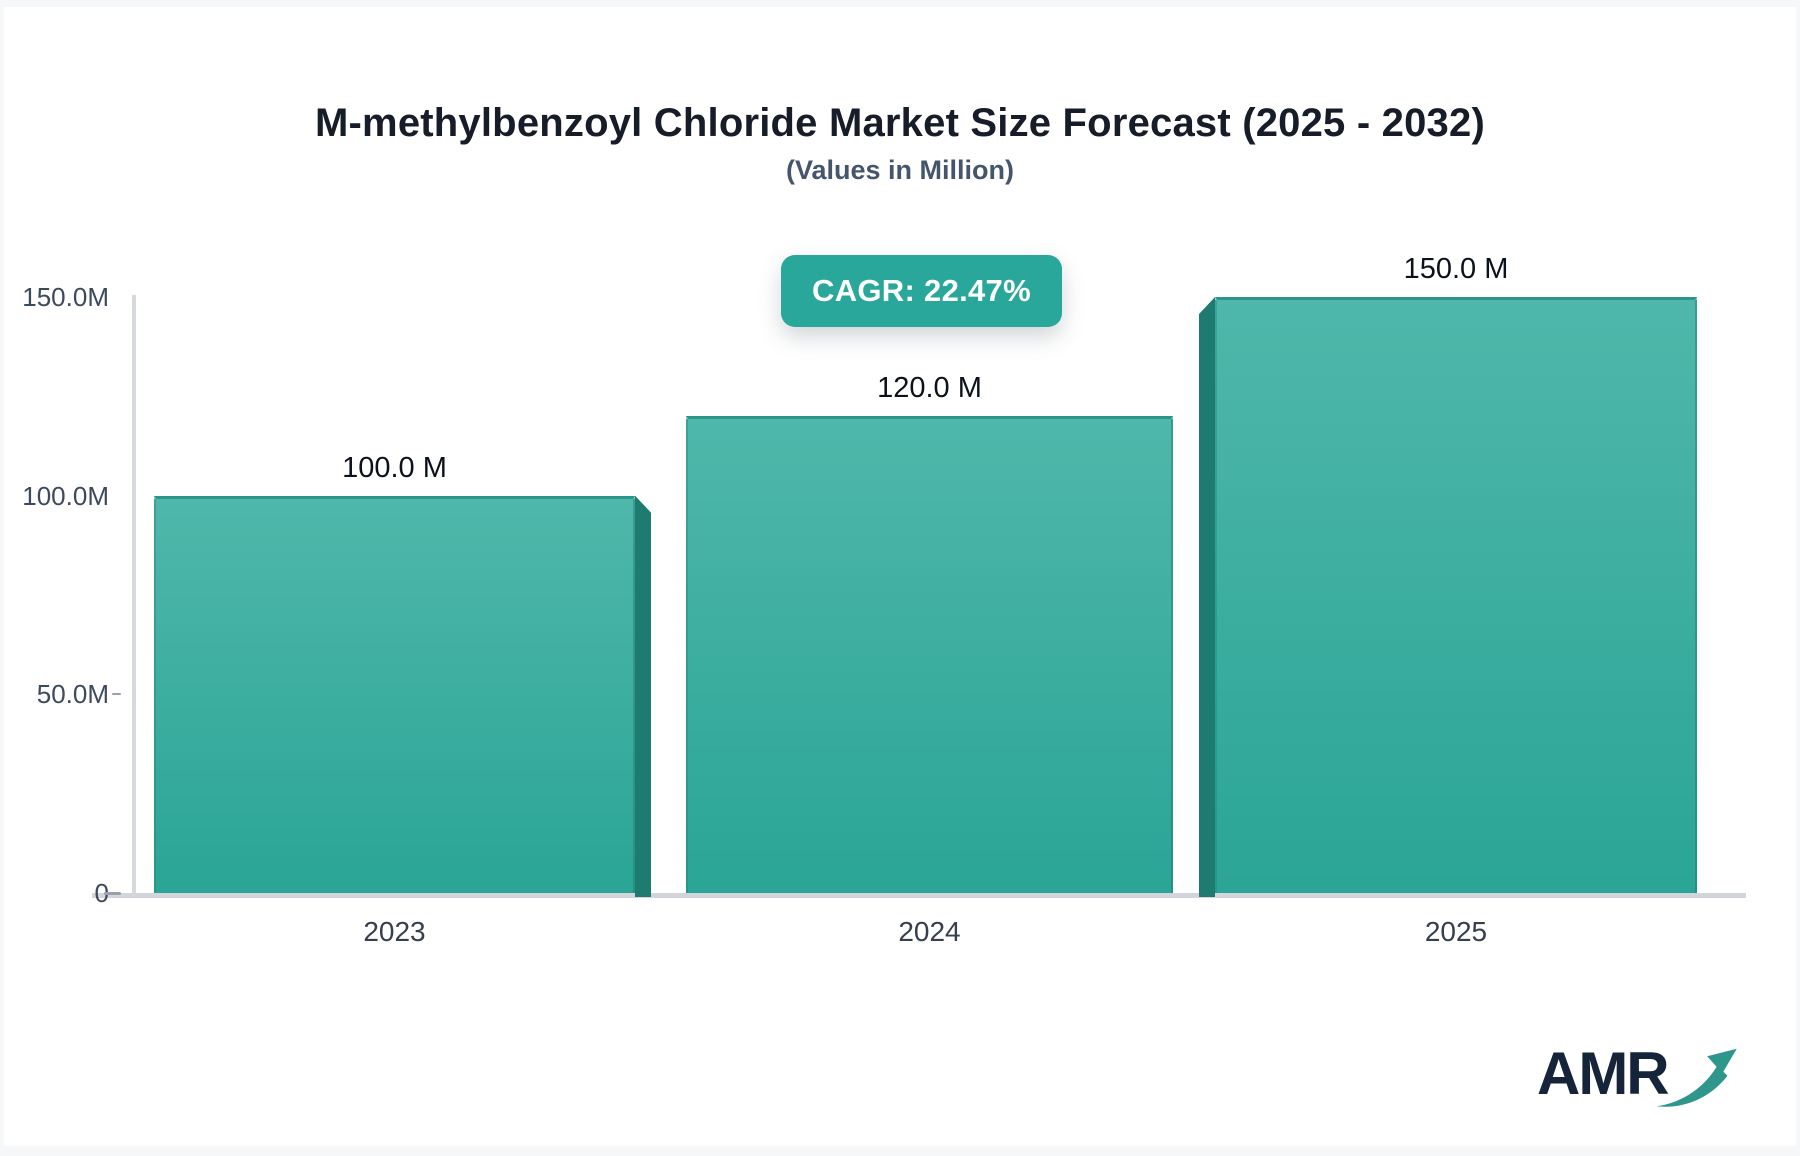 The width and height of the screenshot is (1800, 1156). I want to click on amr-logo: AMR, so click(1638, 1078).